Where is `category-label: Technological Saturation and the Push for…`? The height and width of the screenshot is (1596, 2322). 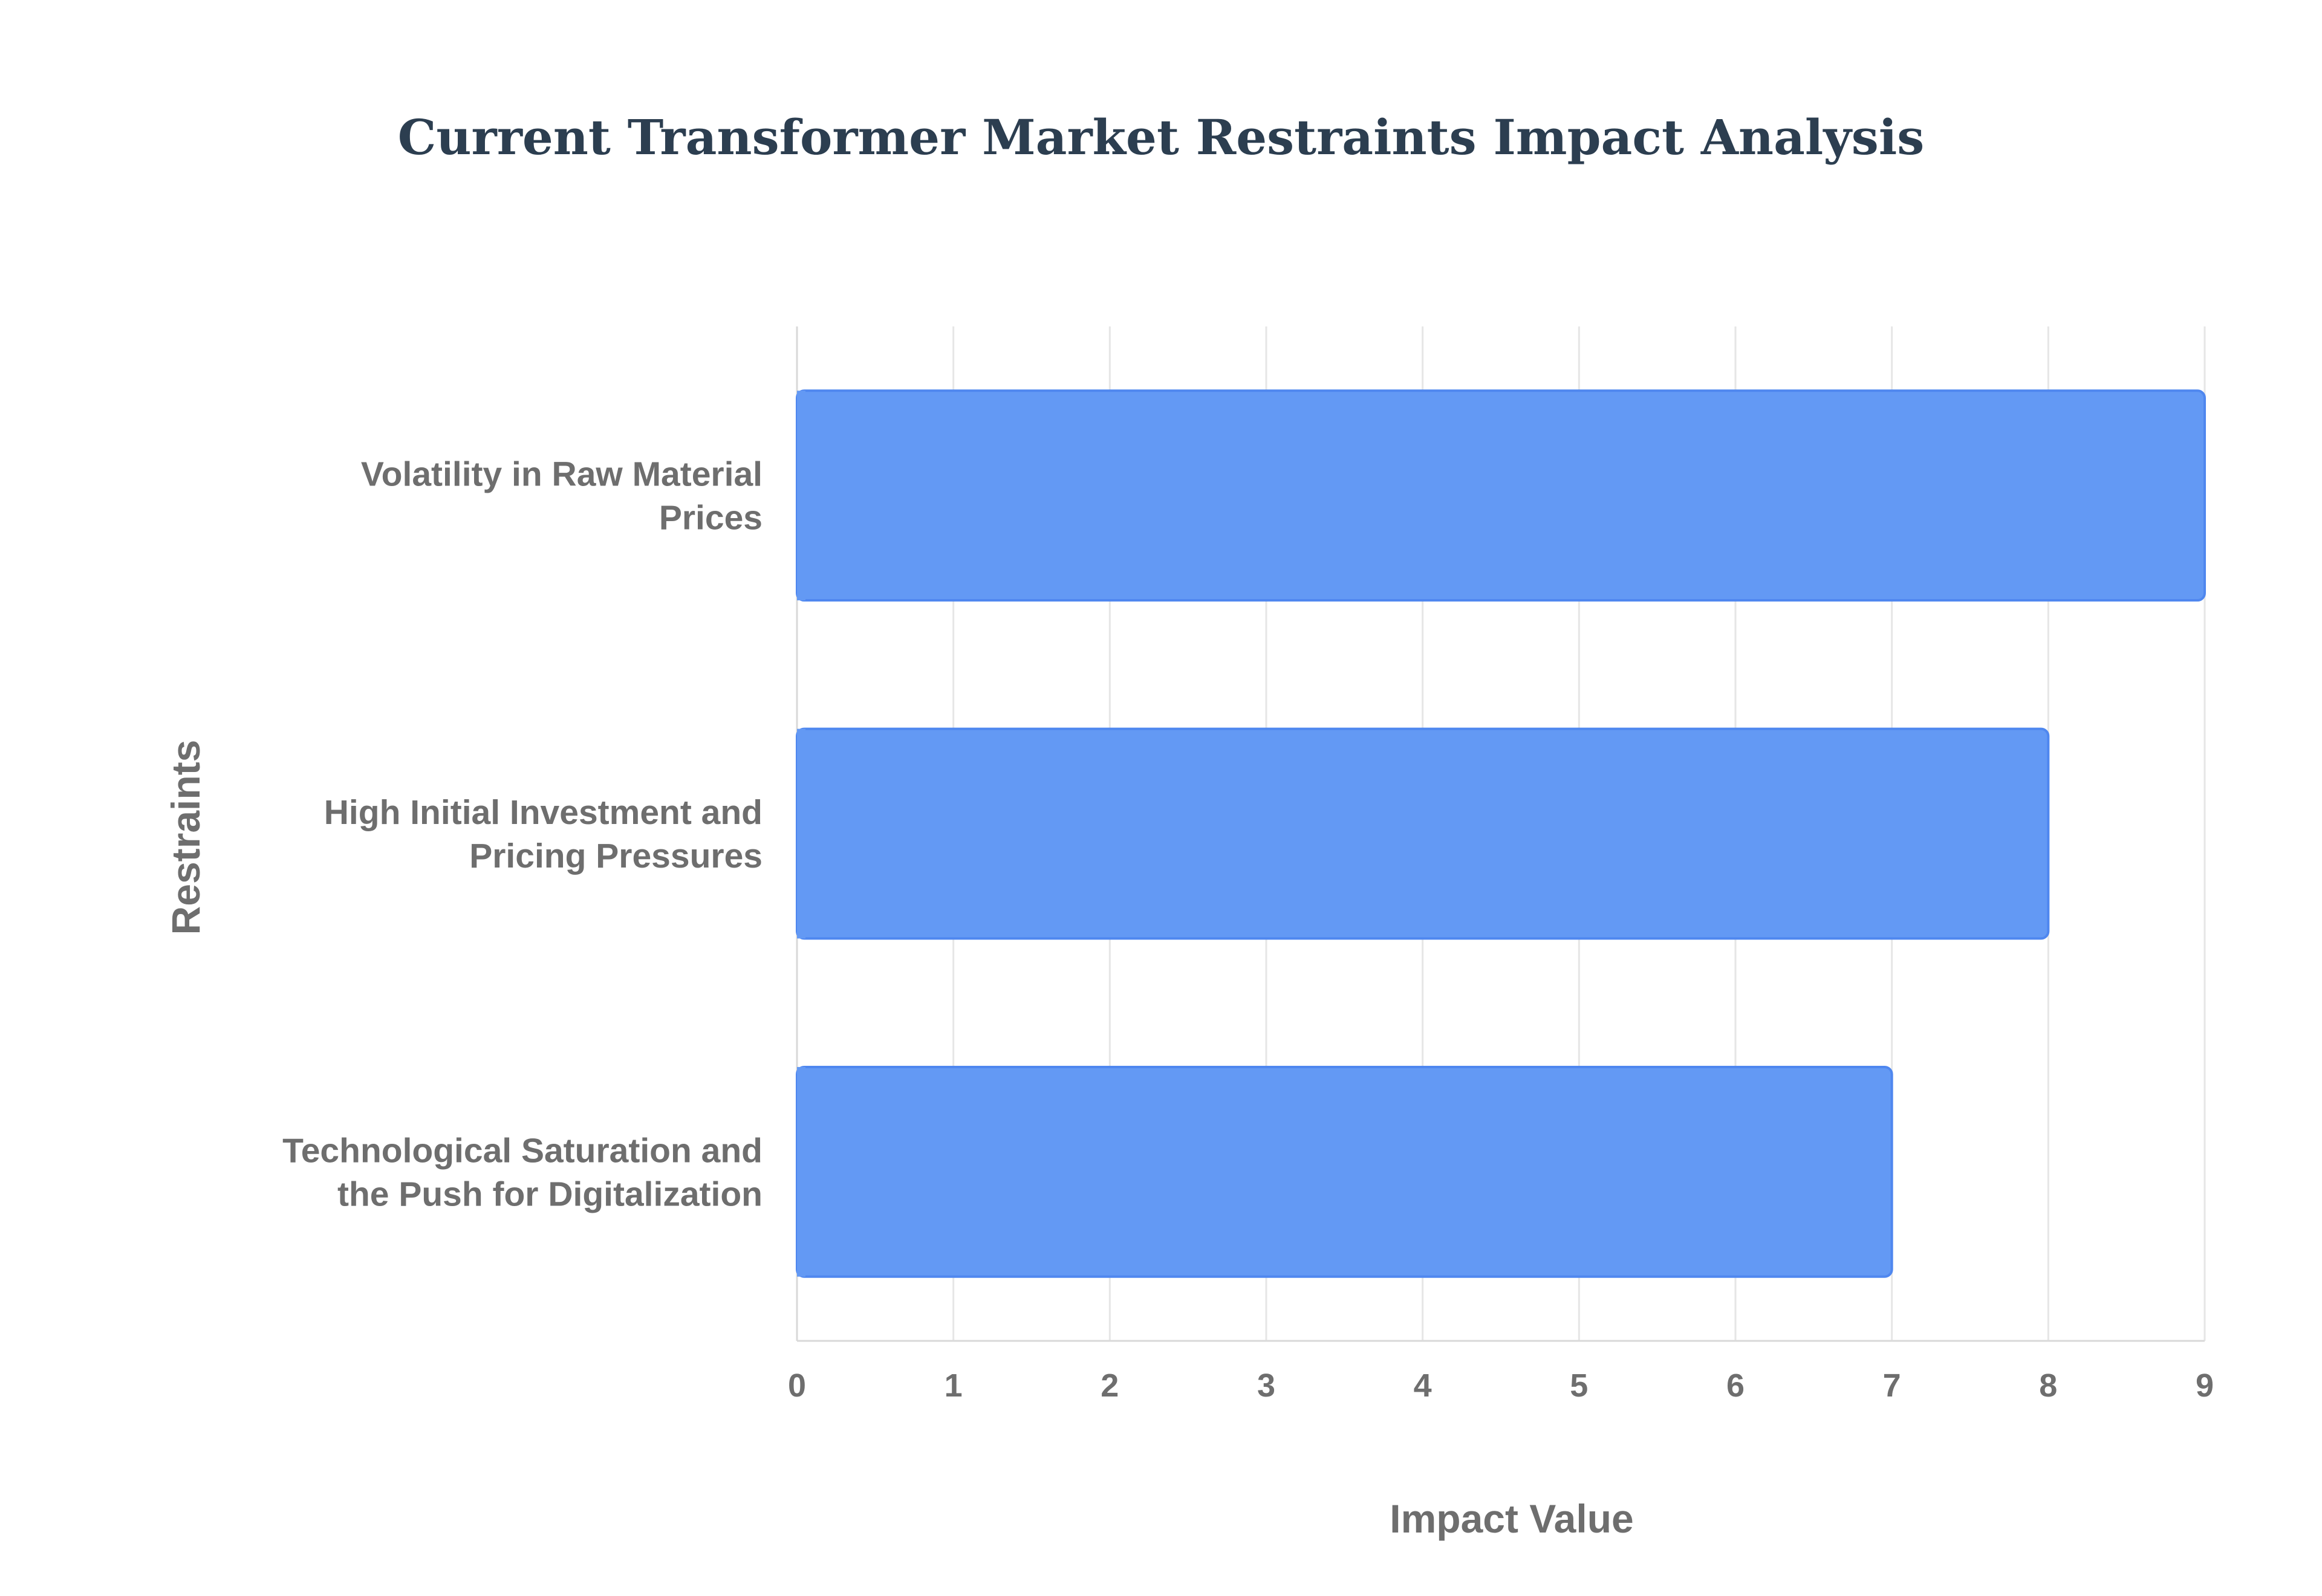
category-label: Technological Saturation and the Push for… is located at coordinates (522, 1172).